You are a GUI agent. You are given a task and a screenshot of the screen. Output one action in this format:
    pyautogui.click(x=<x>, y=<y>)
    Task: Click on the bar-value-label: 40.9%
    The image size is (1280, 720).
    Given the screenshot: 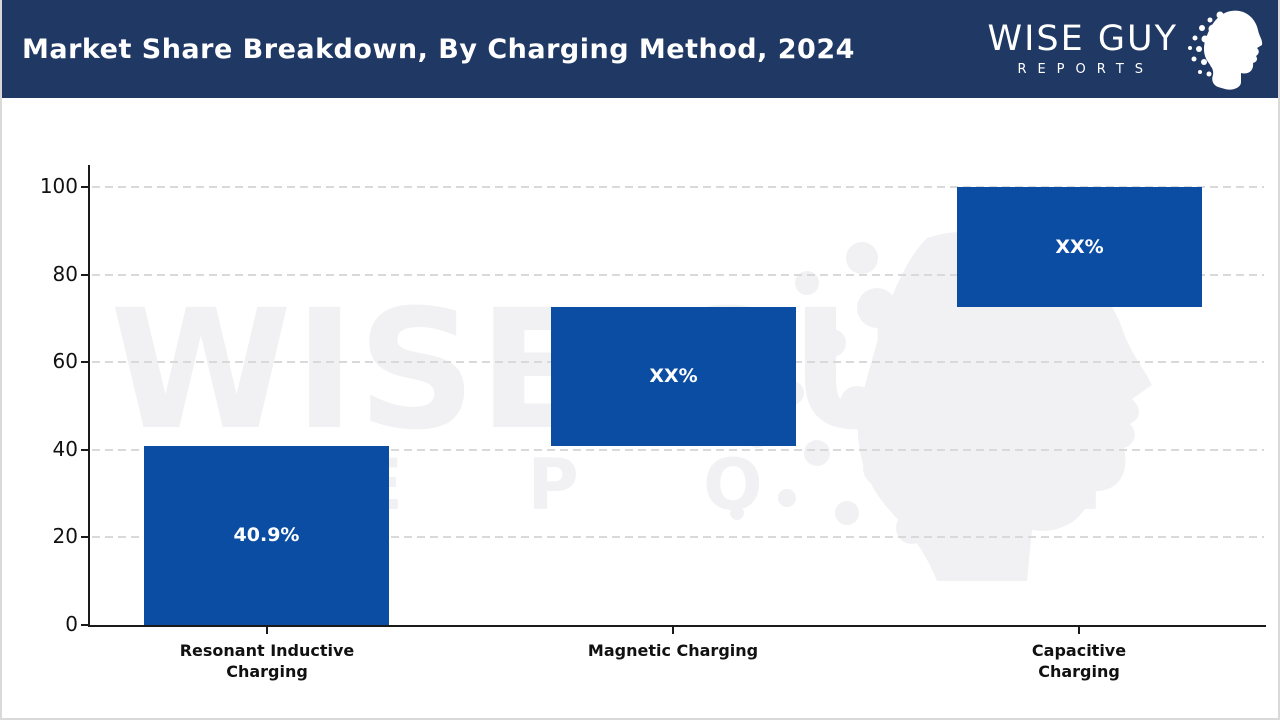 What is the action you would take?
    pyautogui.click(x=266, y=535)
    